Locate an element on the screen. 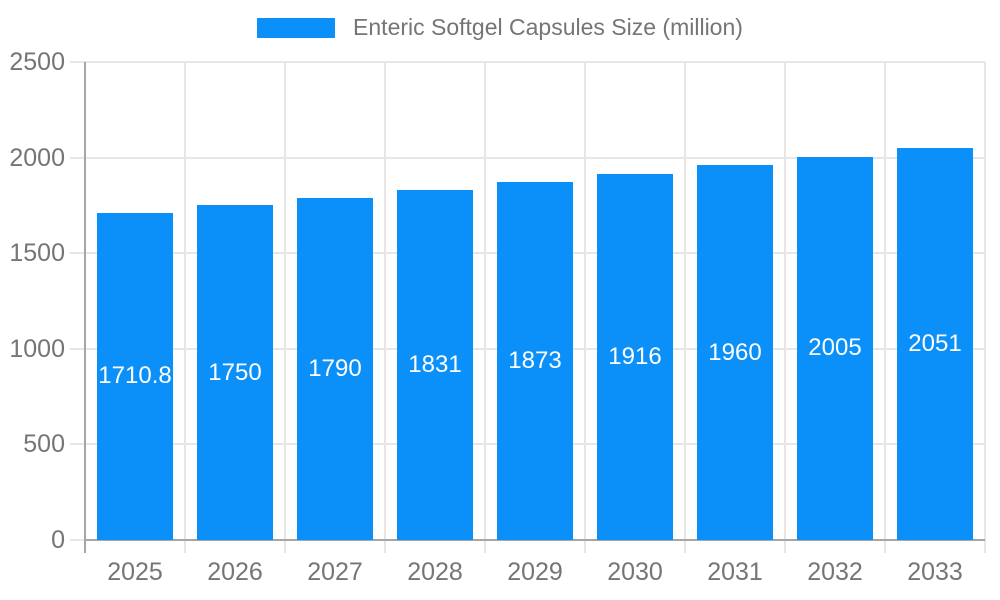 Image resolution: width=1000 pixels, height=600 pixels. y-tick-label: 1500 is located at coordinates (37, 253).